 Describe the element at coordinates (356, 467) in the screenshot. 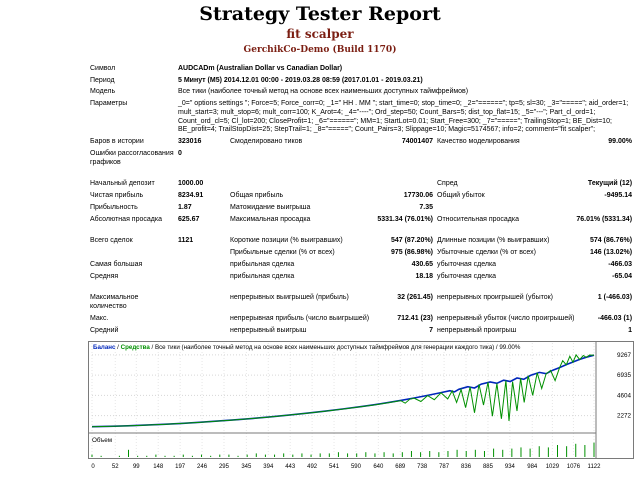

I see `svg-text: 590` at that location.